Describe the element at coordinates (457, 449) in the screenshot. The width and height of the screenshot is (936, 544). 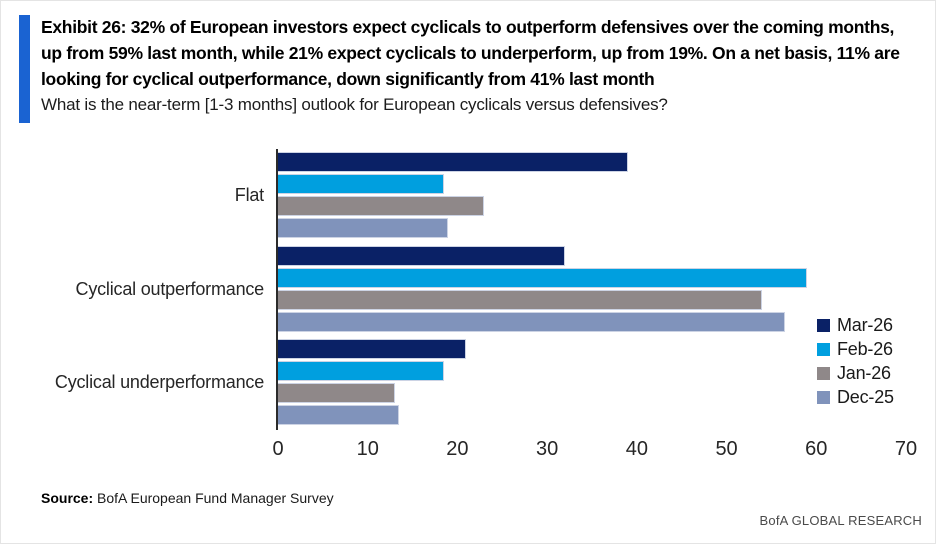
I see `x-tick-20: 20` at that location.